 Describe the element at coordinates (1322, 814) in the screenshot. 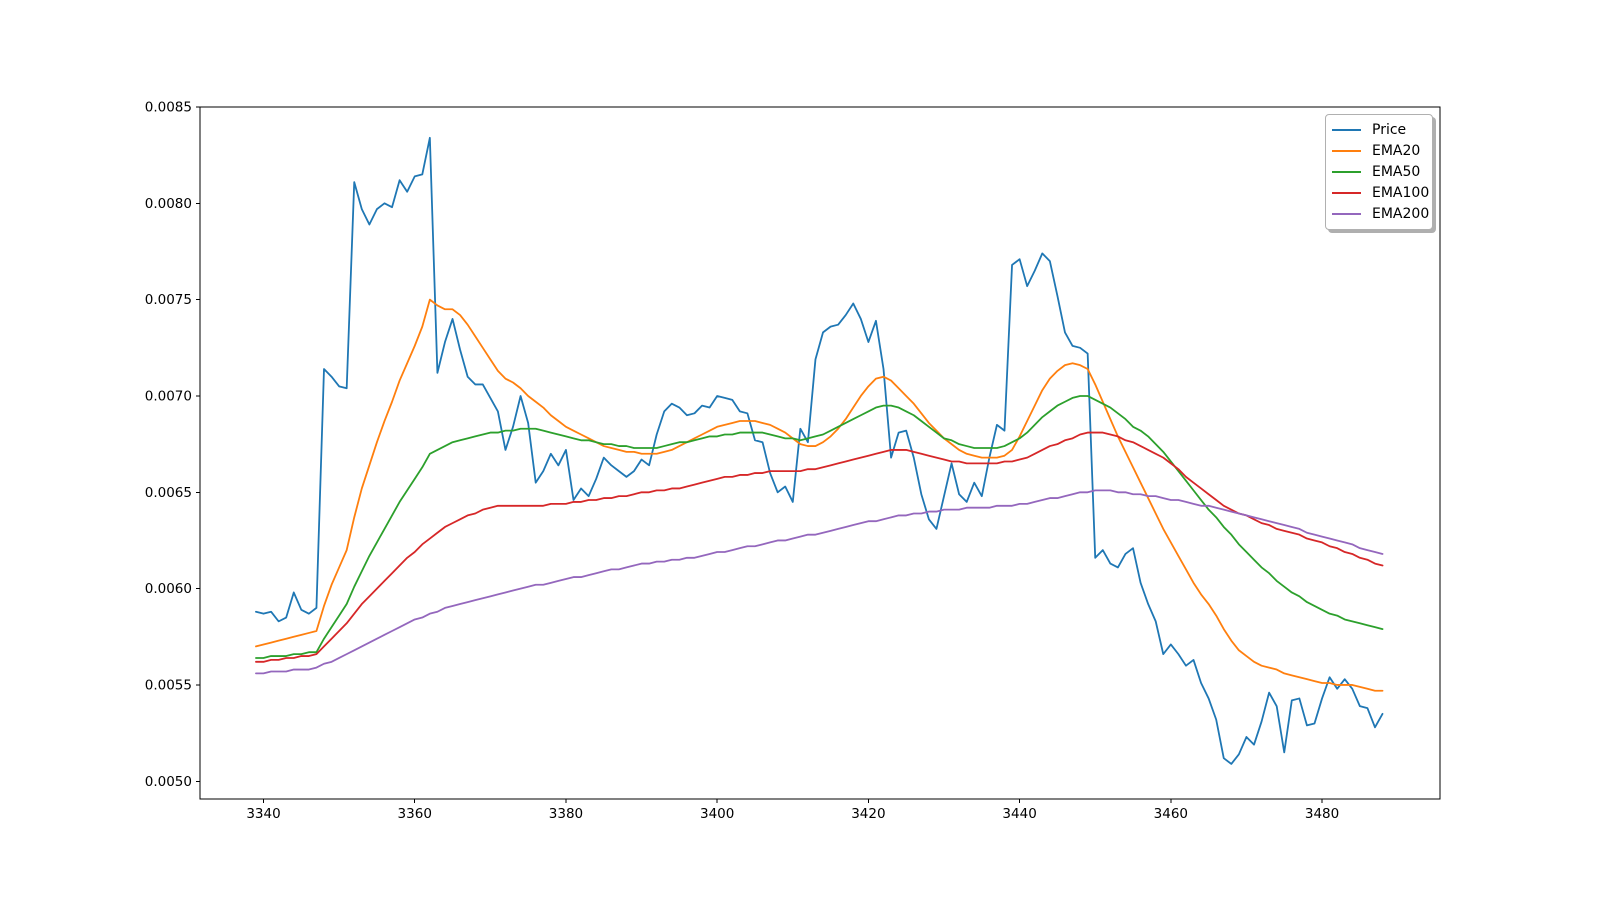

I see `x-tick-label: 3480` at that location.